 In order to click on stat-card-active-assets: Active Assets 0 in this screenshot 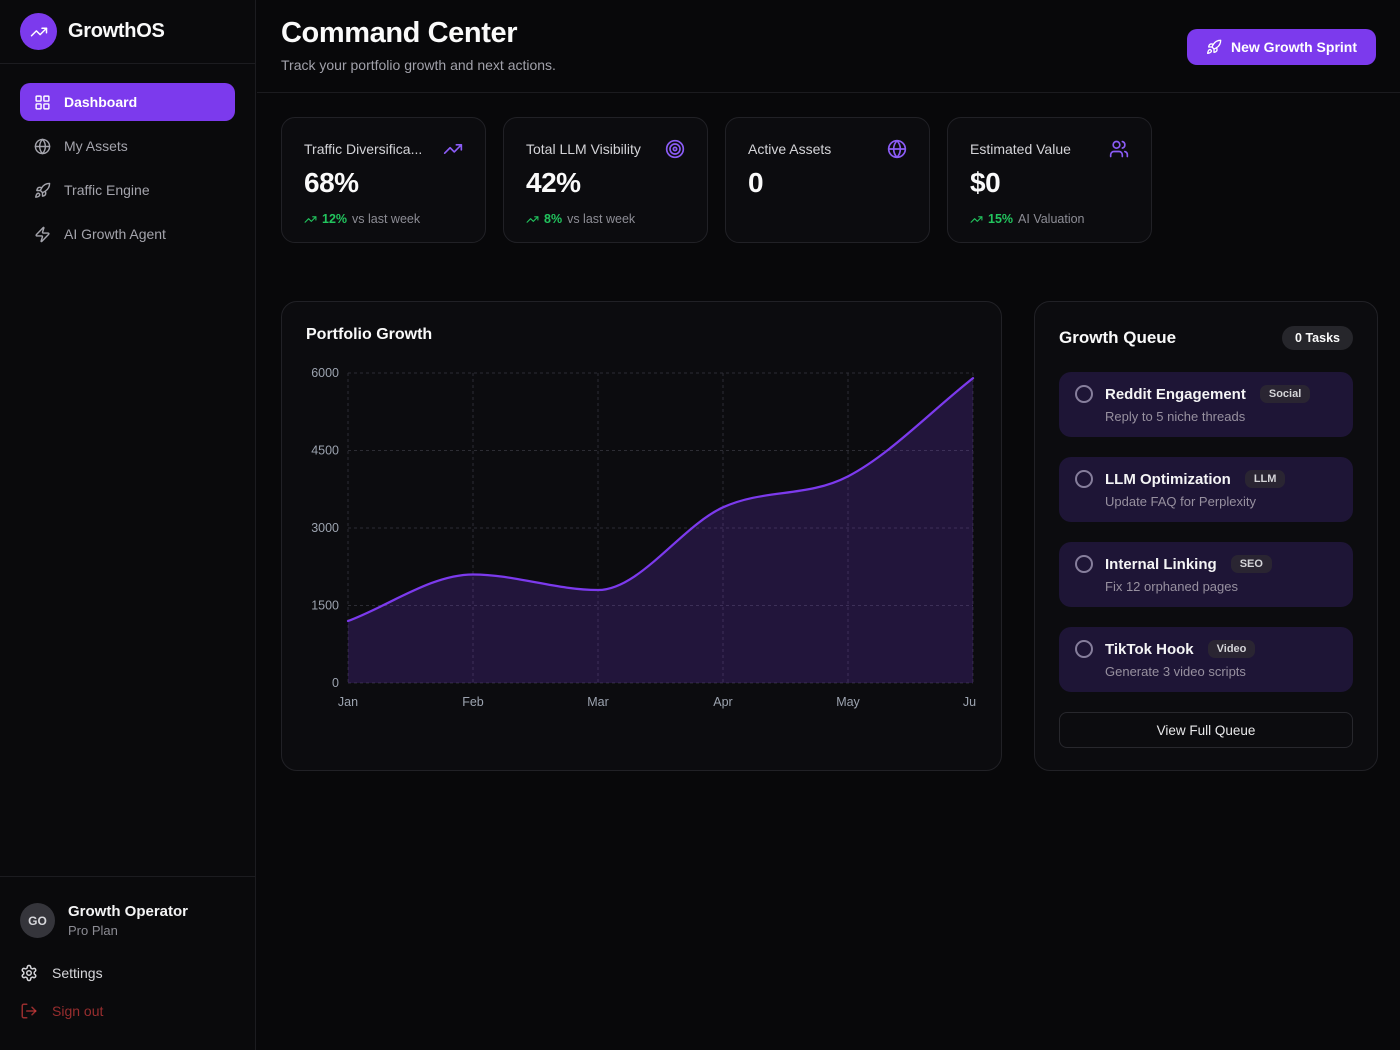, I will do `click(827, 180)`.